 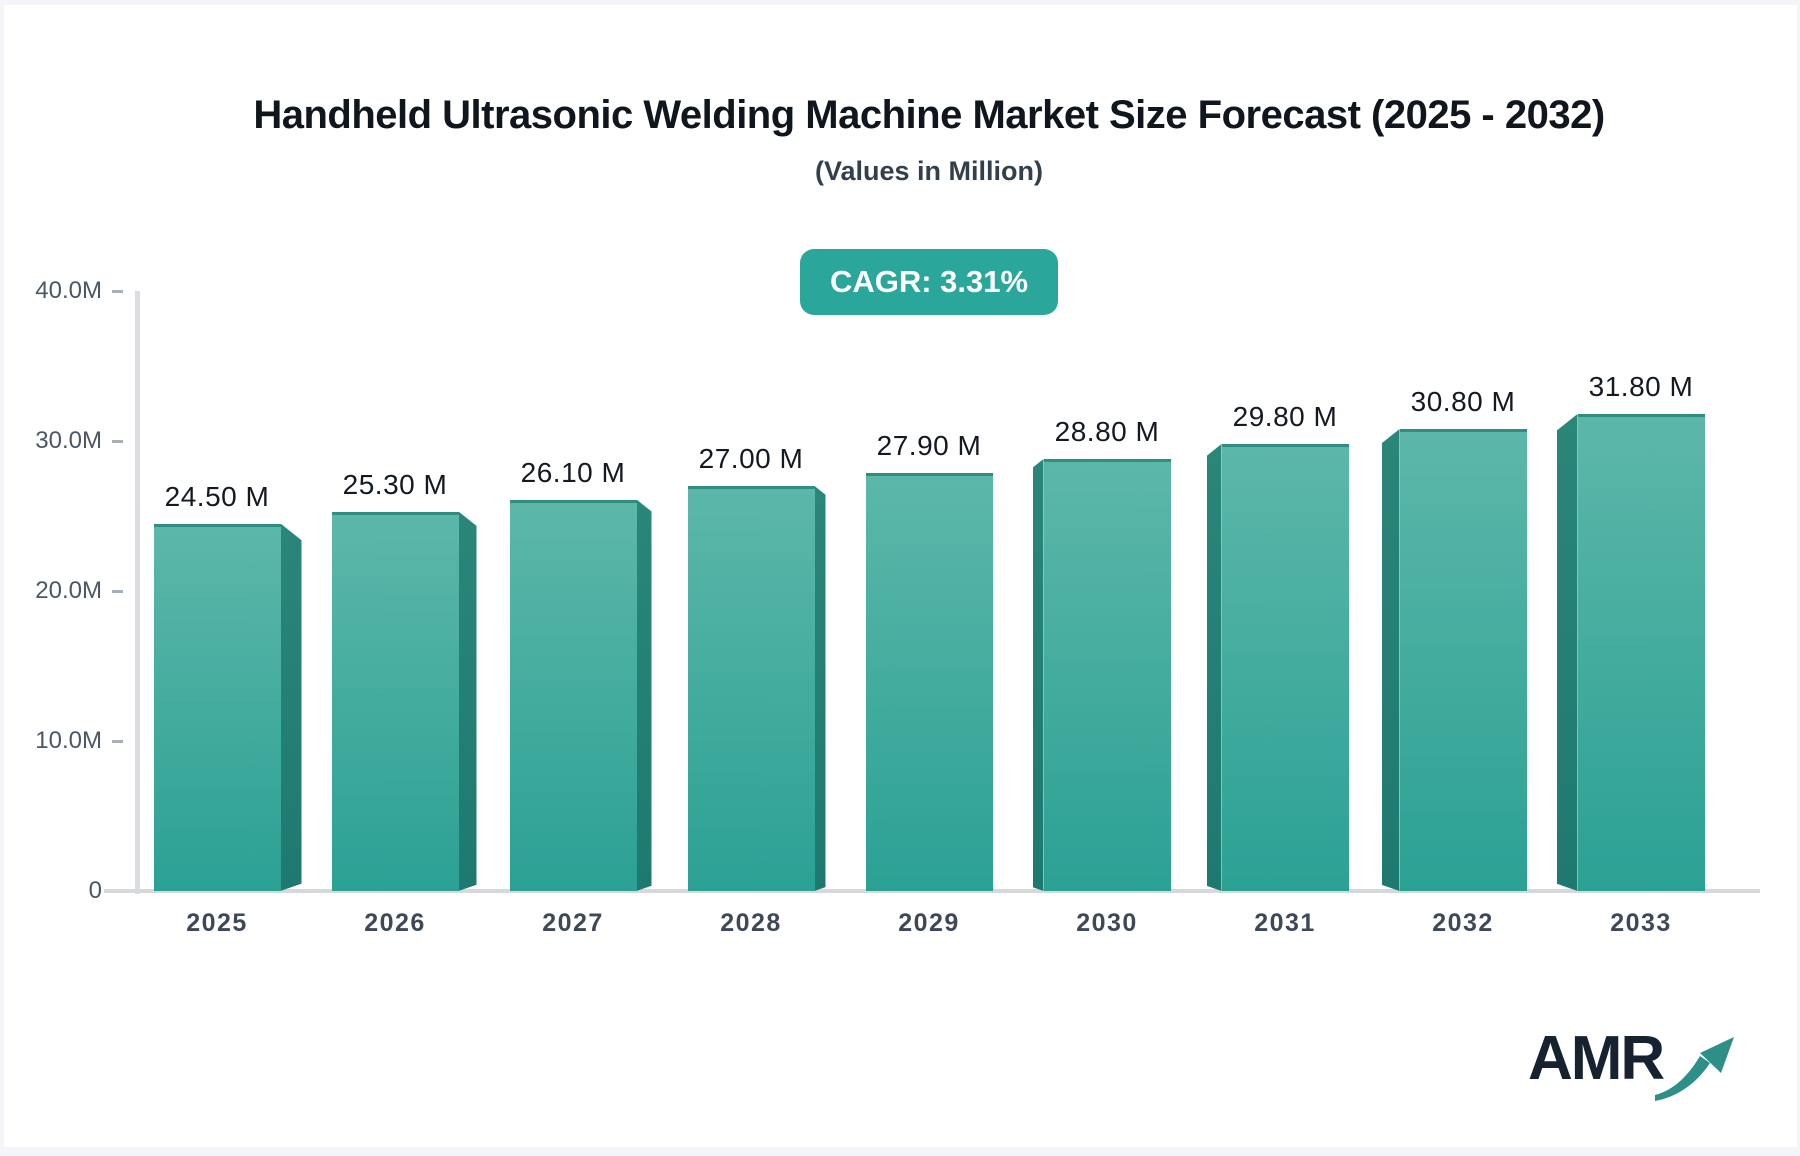 What do you see at coordinates (68, 440) in the screenshot?
I see `y-axis-label: 30.0M` at bounding box center [68, 440].